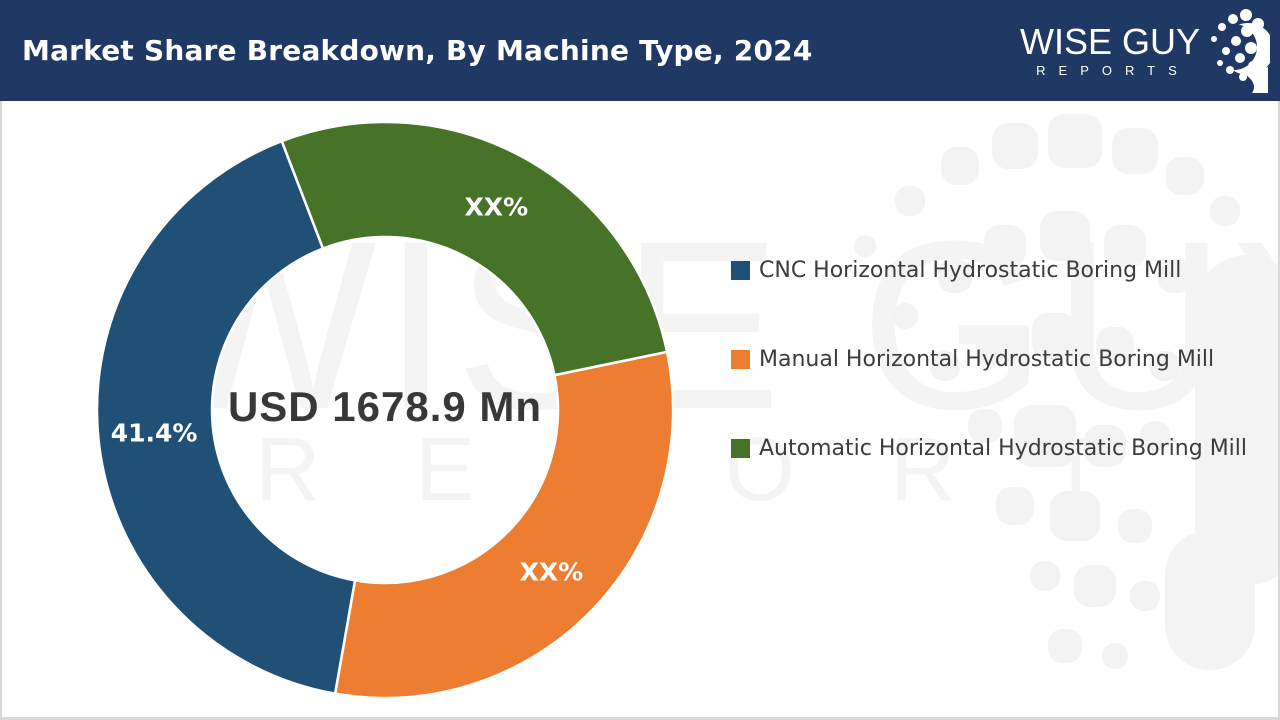 This screenshot has width=1280, height=720. Describe the element at coordinates (5, 106) in the screenshot. I see `face-dots-watermark` at that location.